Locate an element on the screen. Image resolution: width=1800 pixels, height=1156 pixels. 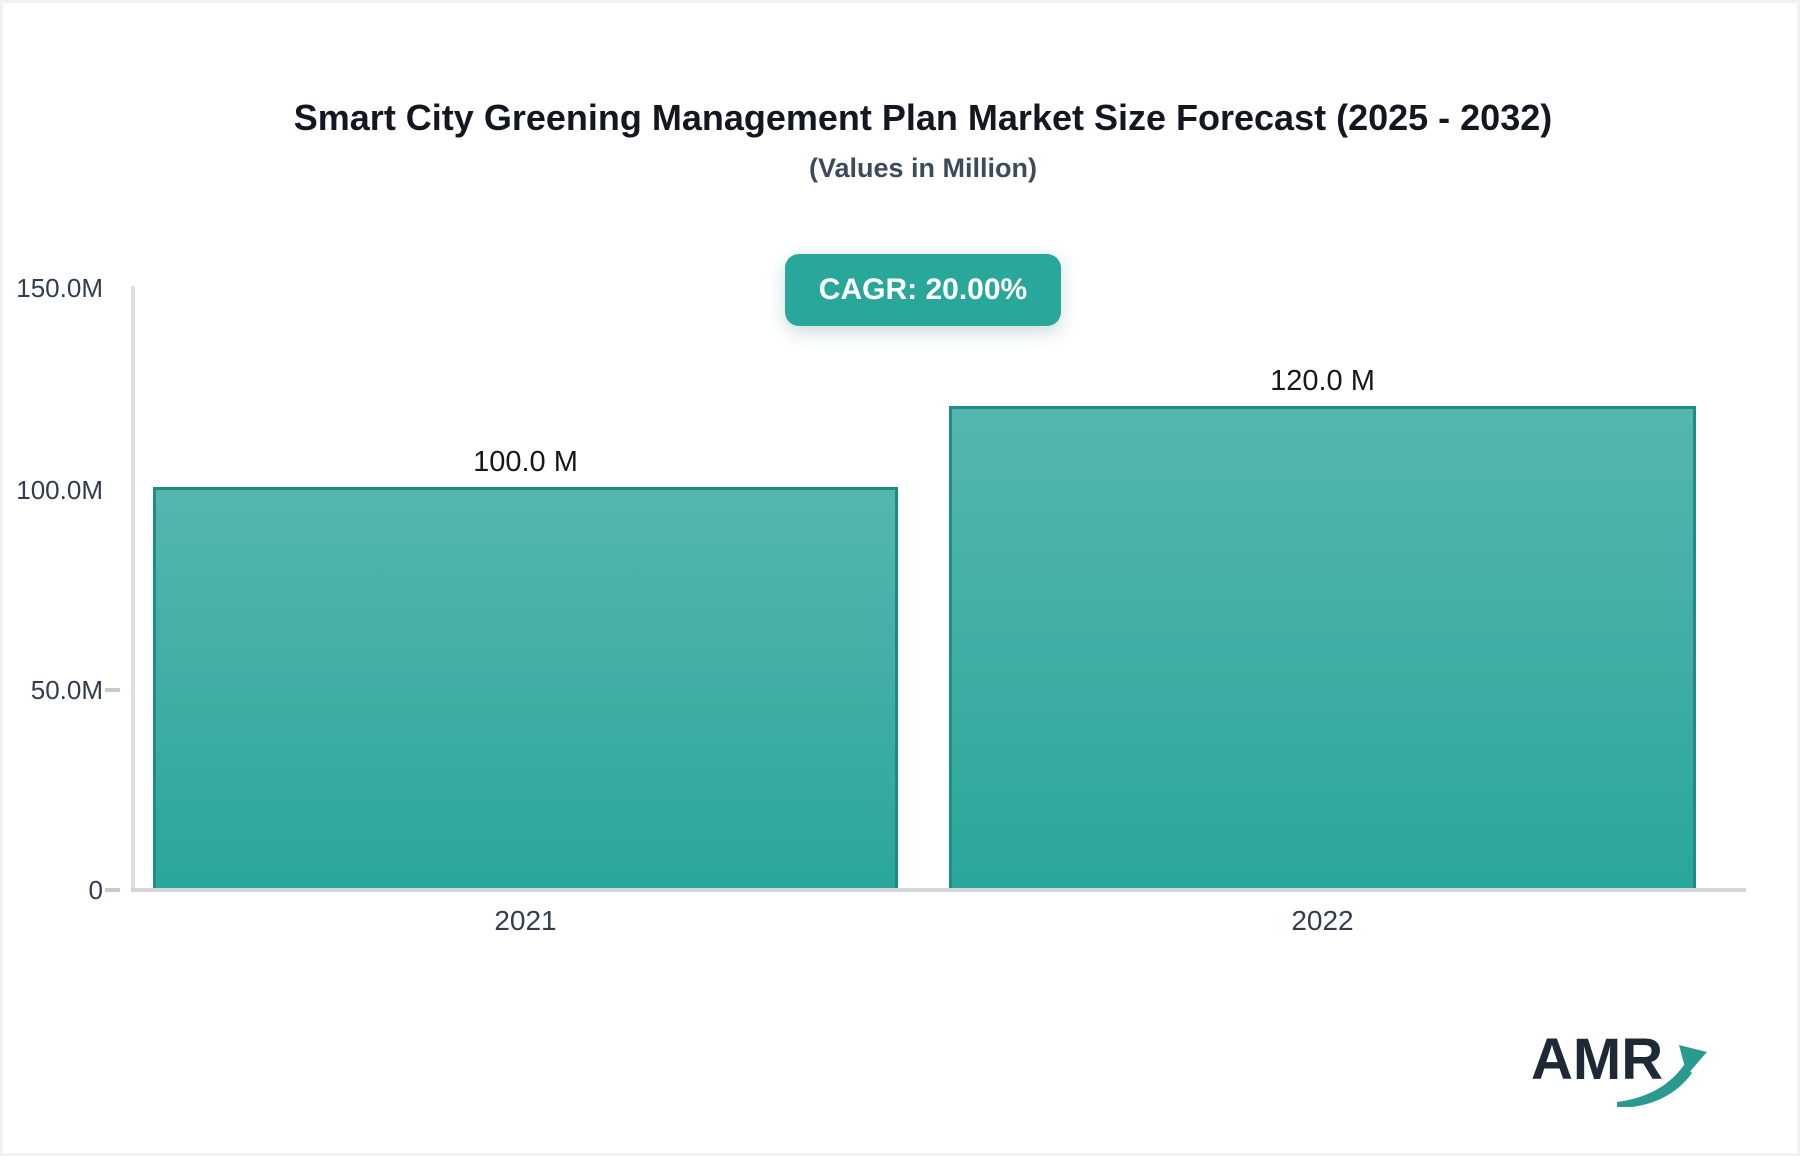
y-axis-label-0: 0 is located at coordinates (95, 890).